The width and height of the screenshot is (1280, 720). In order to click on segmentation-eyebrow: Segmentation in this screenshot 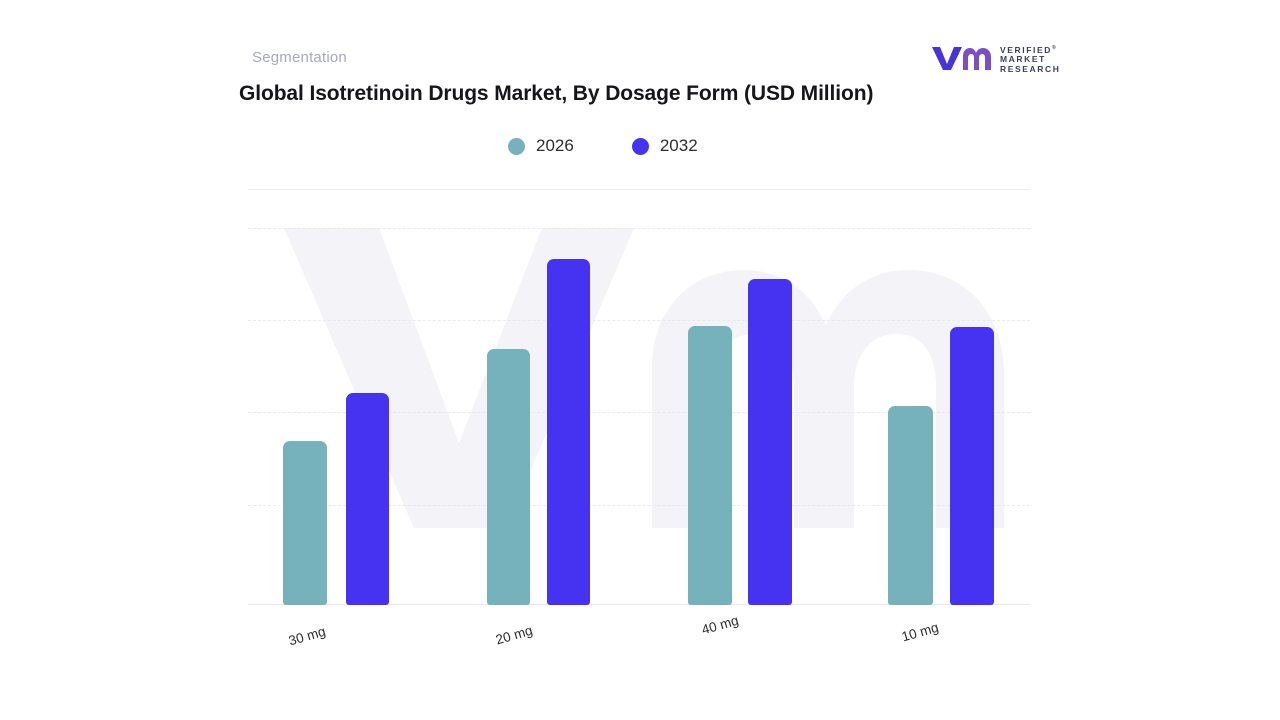, I will do `click(299, 57)`.